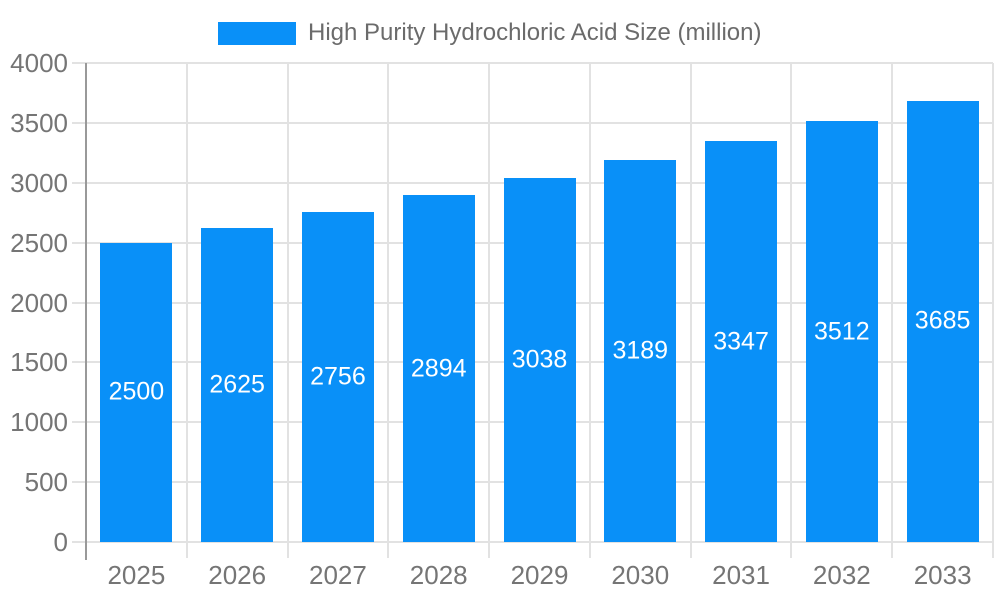 This screenshot has height=600, width=1000. I want to click on x-tick-label: 2032, so click(841, 575).